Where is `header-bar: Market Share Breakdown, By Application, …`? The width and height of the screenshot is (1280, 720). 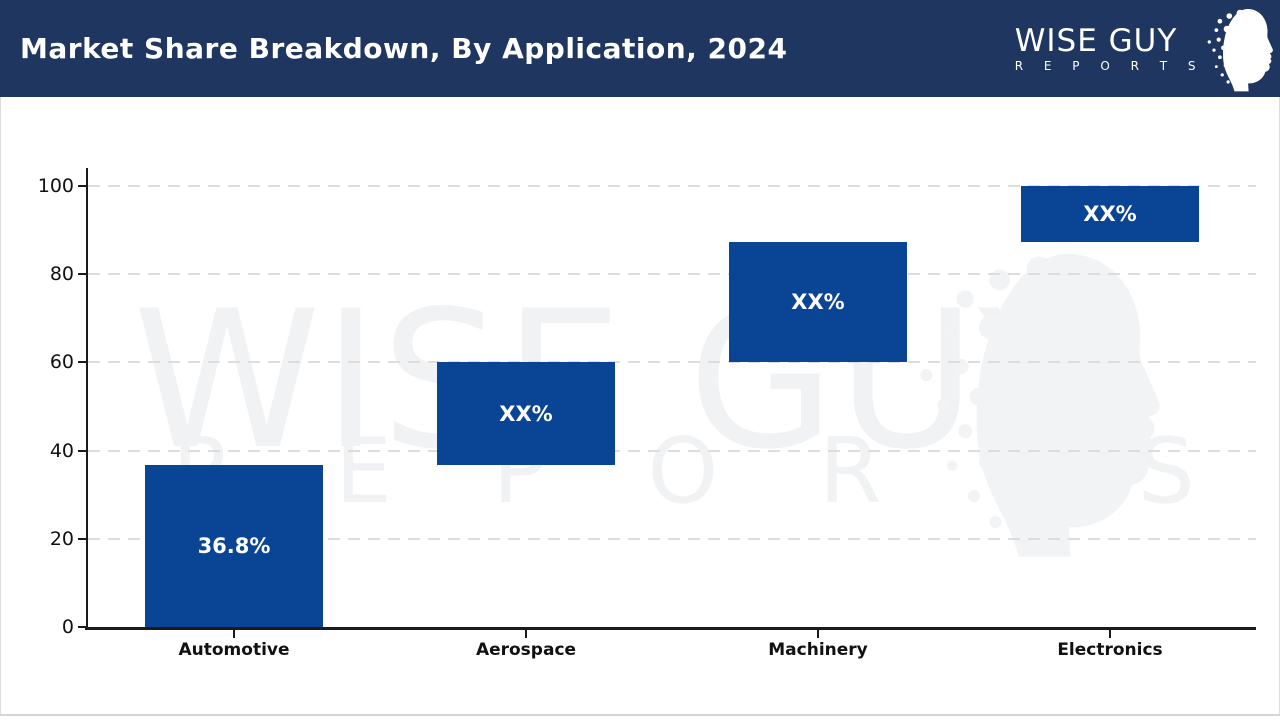
header-bar: Market Share Breakdown, By Application, … is located at coordinates (640, 48).